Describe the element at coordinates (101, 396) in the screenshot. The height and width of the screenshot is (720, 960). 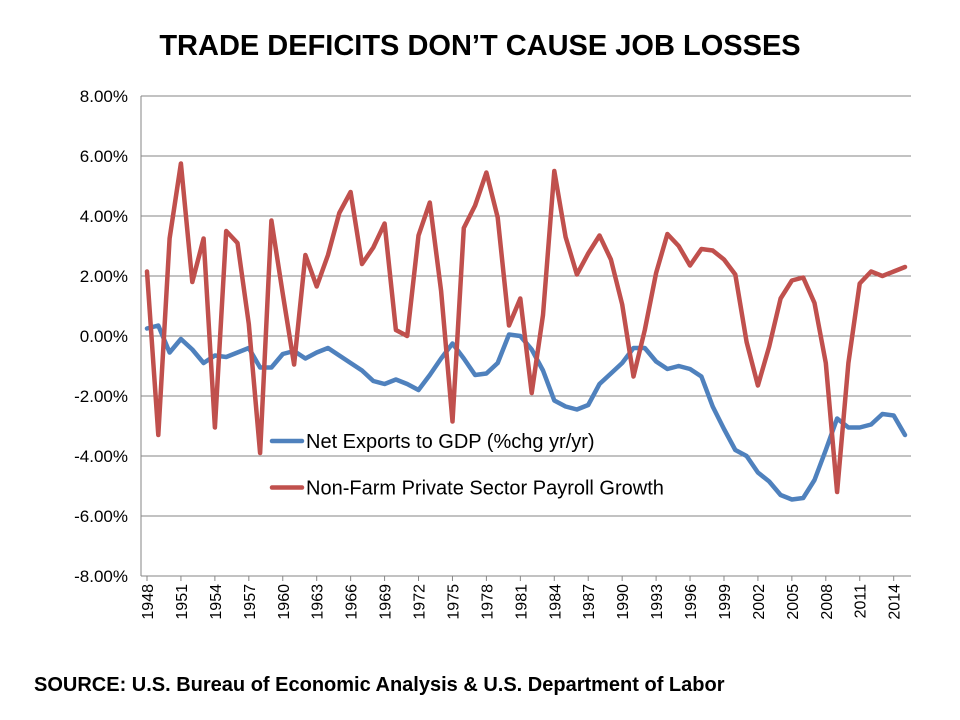
I see `y-tick-label: -2.00%` at that location.